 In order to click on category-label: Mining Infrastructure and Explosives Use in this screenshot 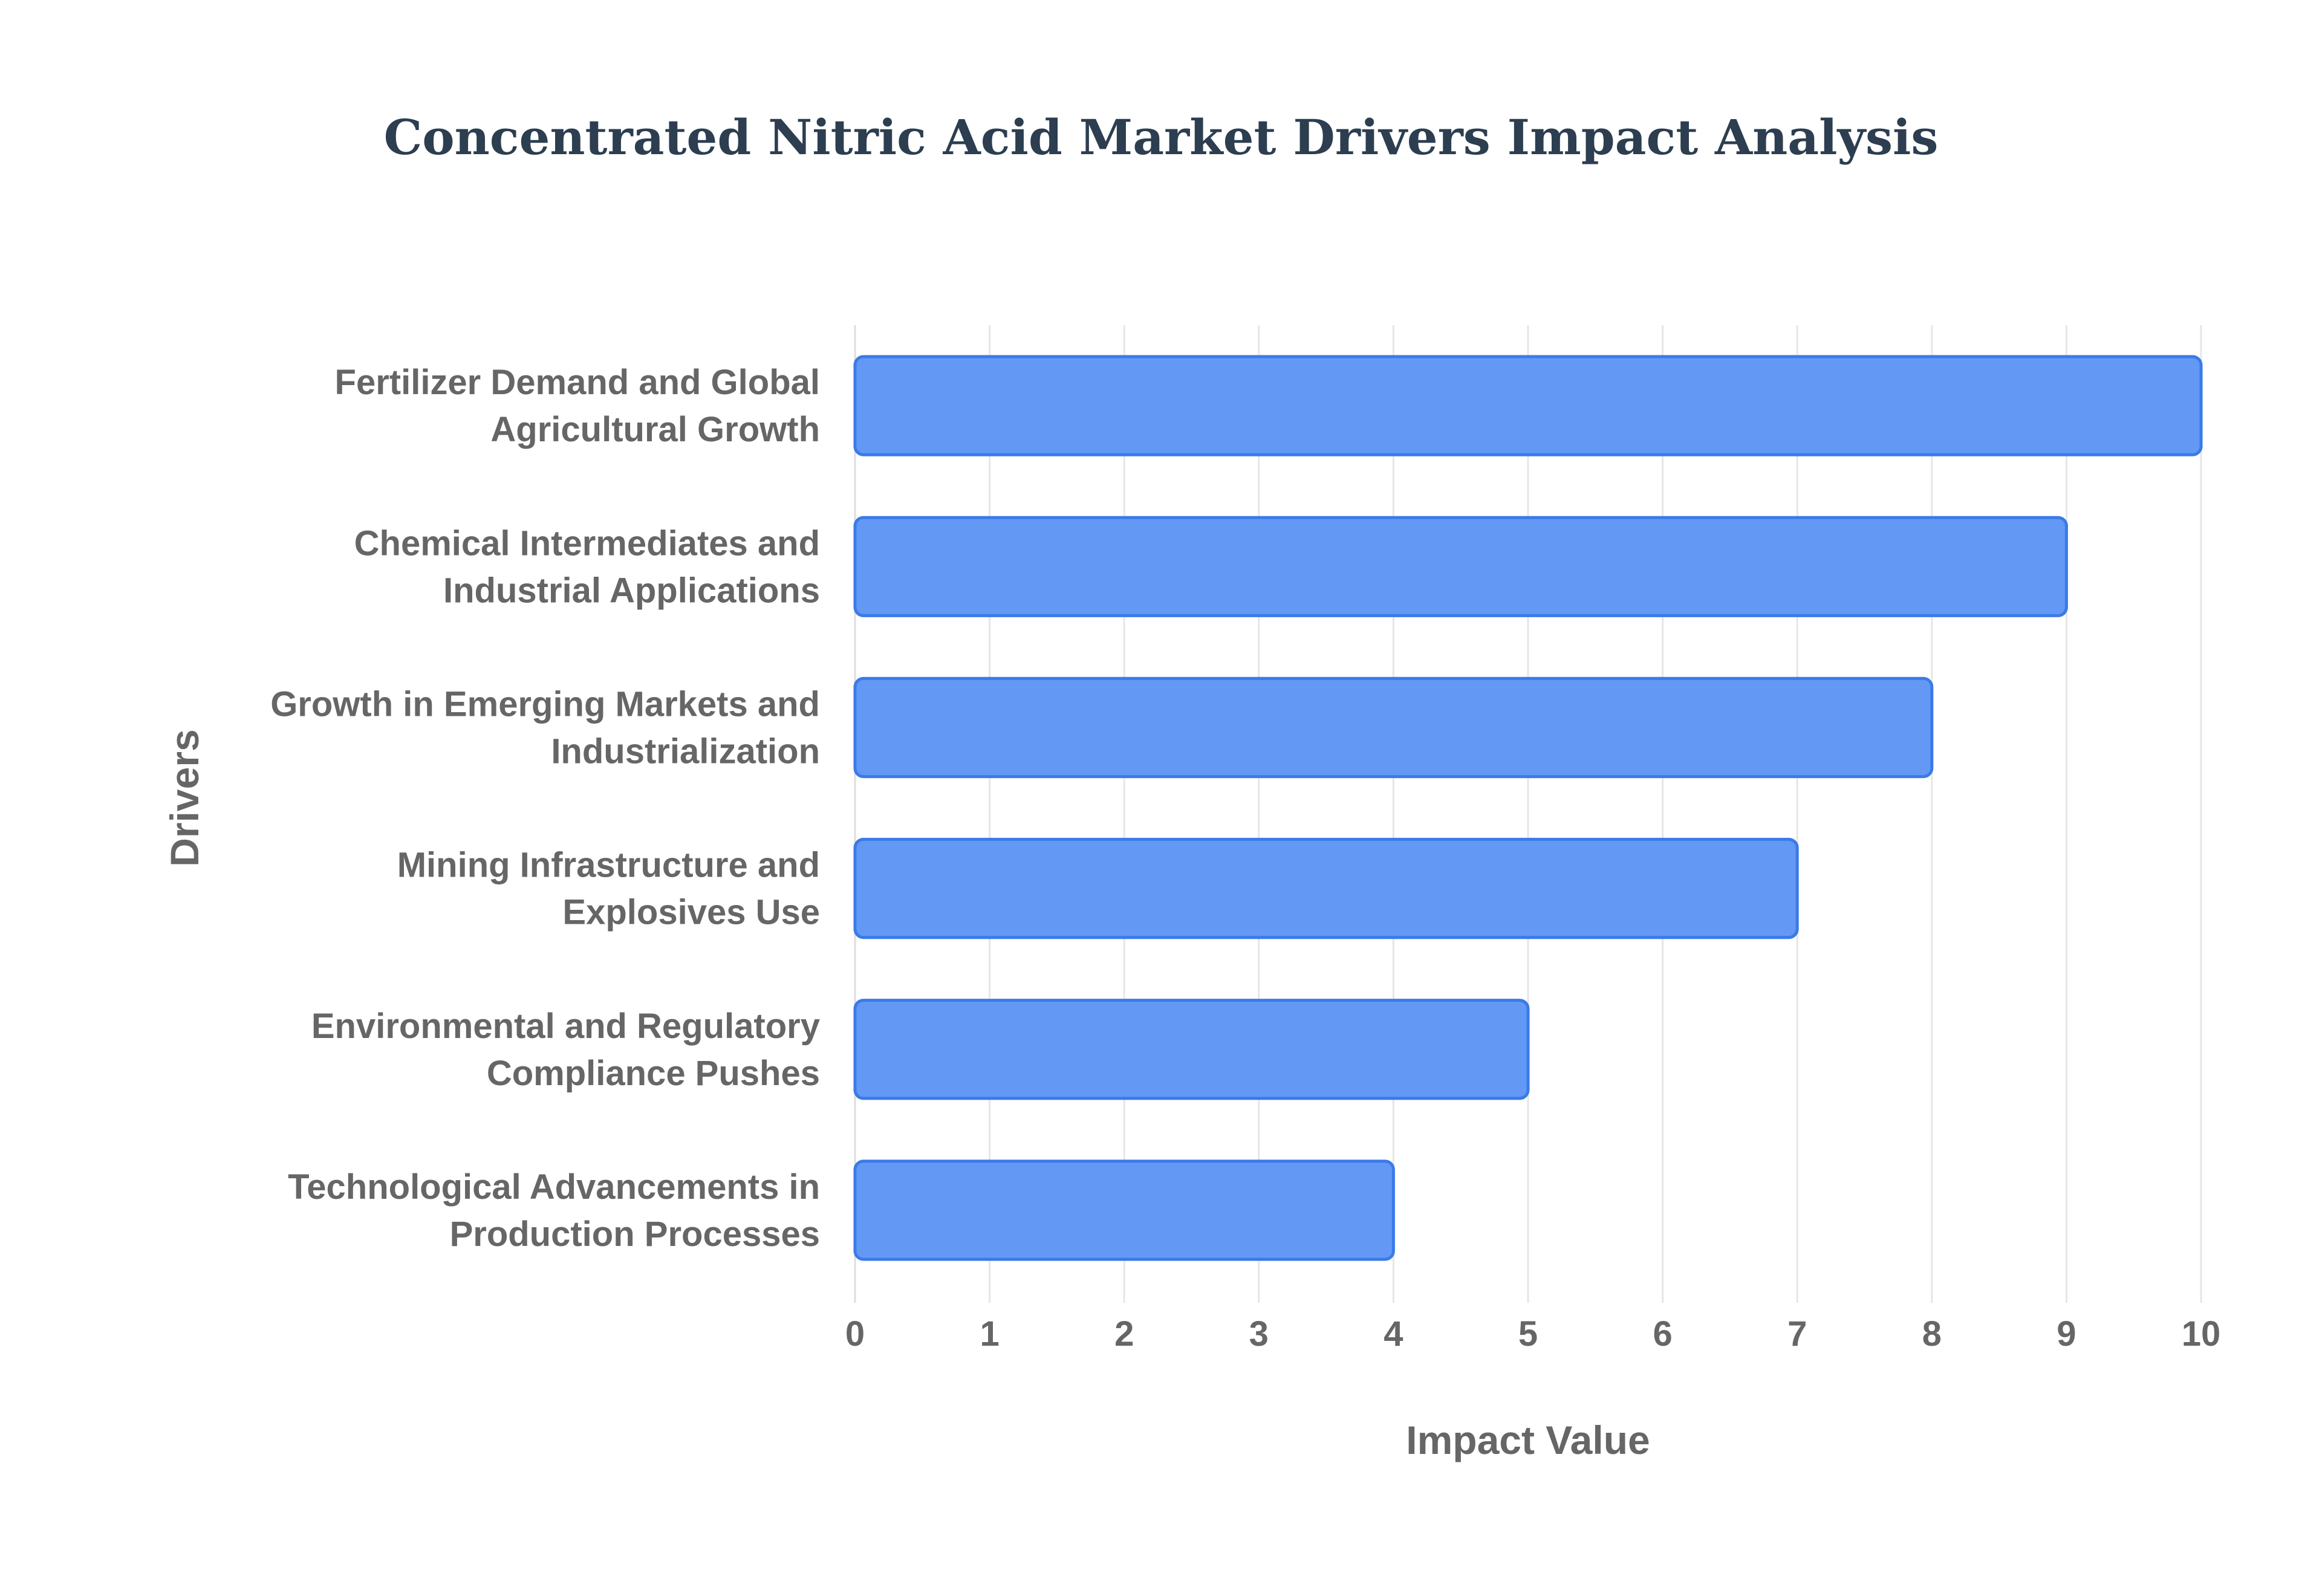, I will do `click(608, 889)`.